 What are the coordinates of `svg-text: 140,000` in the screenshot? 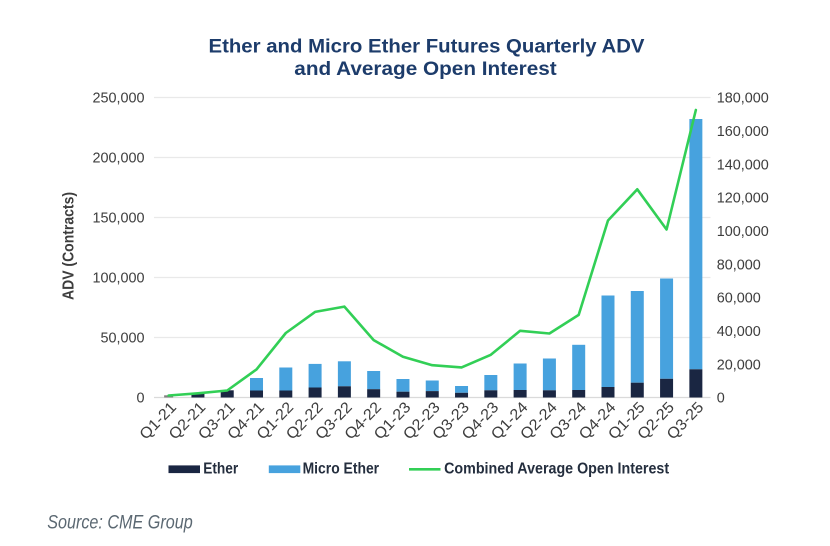 It's located at (743, 165).